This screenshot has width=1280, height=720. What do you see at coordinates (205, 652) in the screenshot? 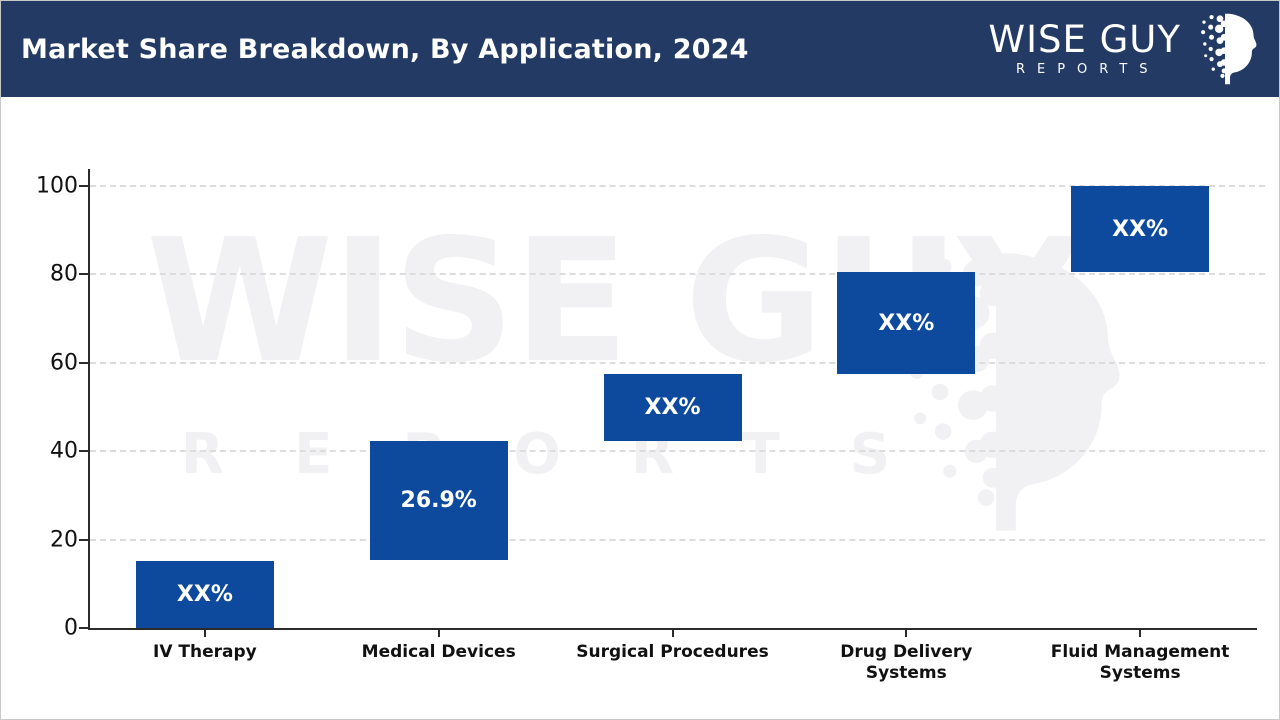
I see `x-category-label: IV Therapy` at bounding box center [205, 652].